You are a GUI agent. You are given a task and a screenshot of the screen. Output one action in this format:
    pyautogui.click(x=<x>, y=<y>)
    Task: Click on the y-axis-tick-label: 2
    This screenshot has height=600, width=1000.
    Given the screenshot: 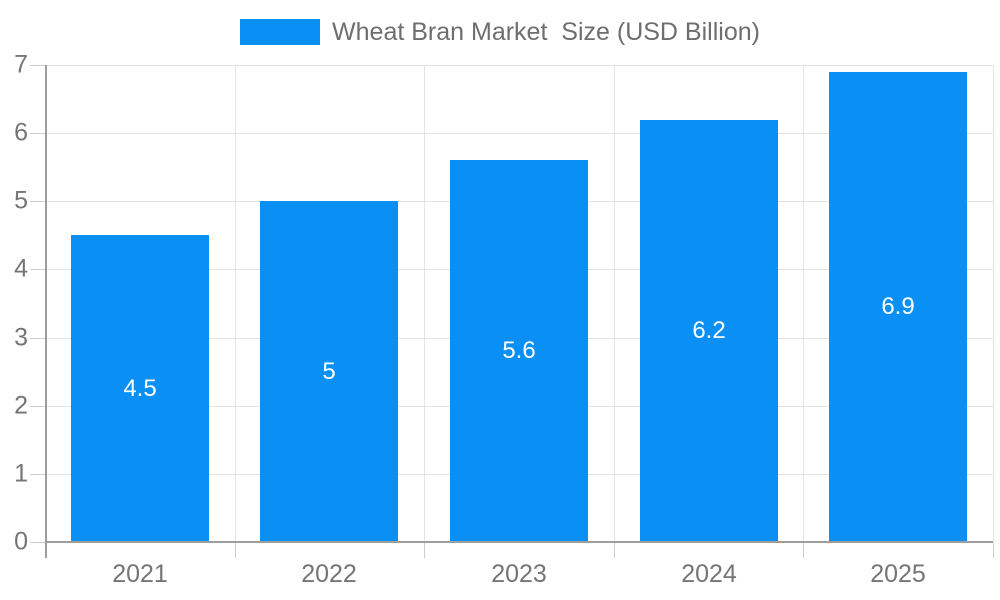 What is the action you would take?
    pyautogui.click(x=21, y=405)
    